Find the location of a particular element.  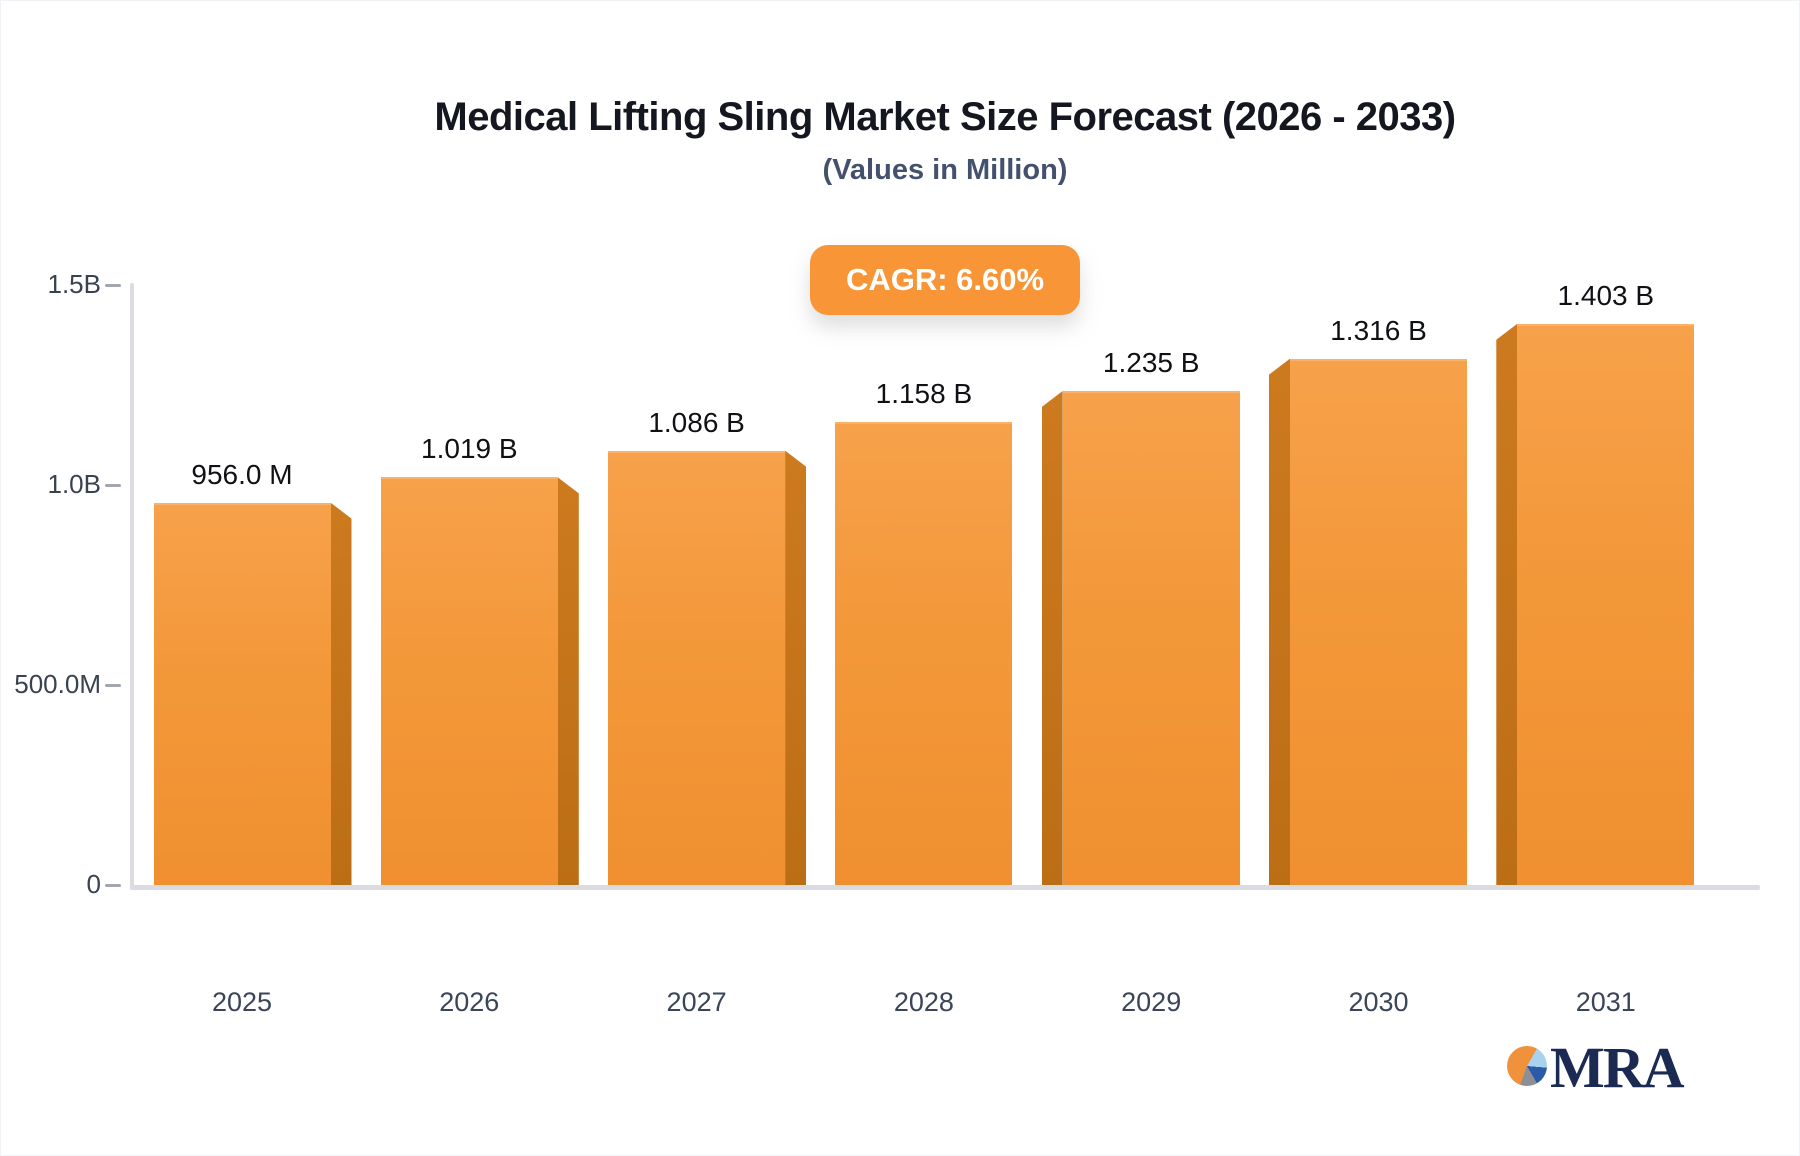

bar-value-label: 1.403 B is located at coordinates (1606, 295).